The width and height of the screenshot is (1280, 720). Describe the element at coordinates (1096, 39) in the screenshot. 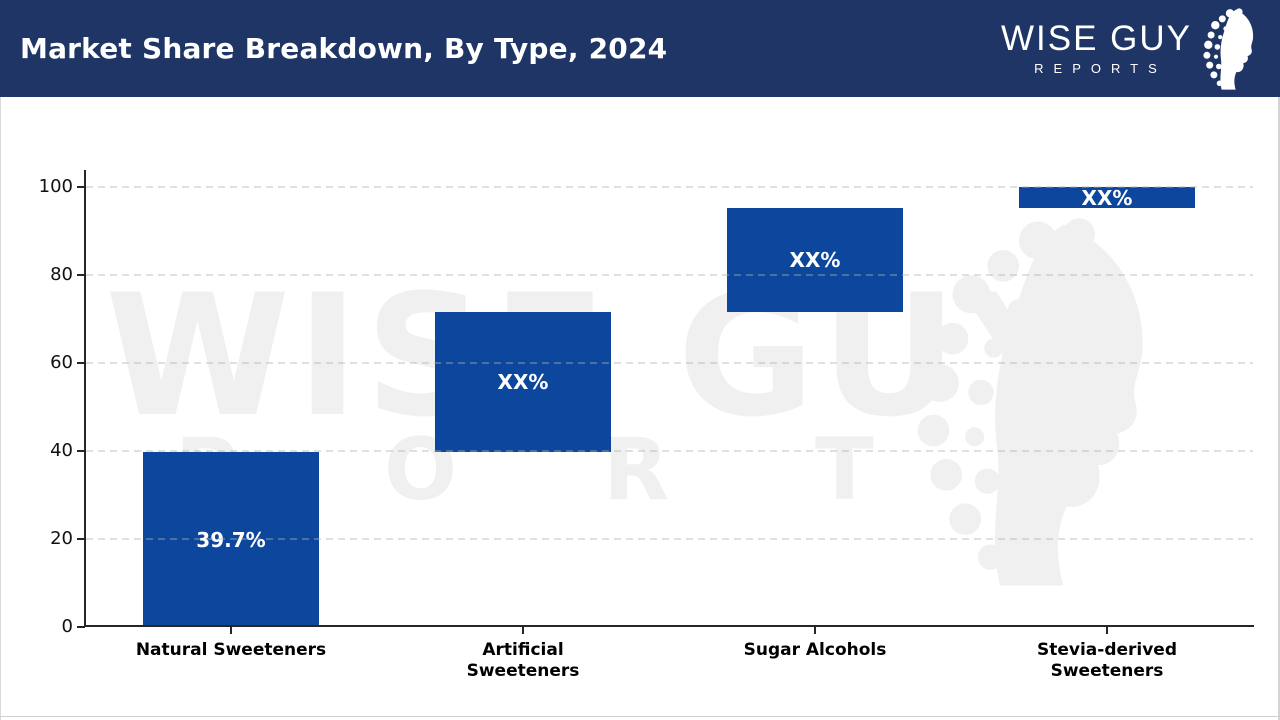

I see `logo-wordmark: WISE GUY` at that location.